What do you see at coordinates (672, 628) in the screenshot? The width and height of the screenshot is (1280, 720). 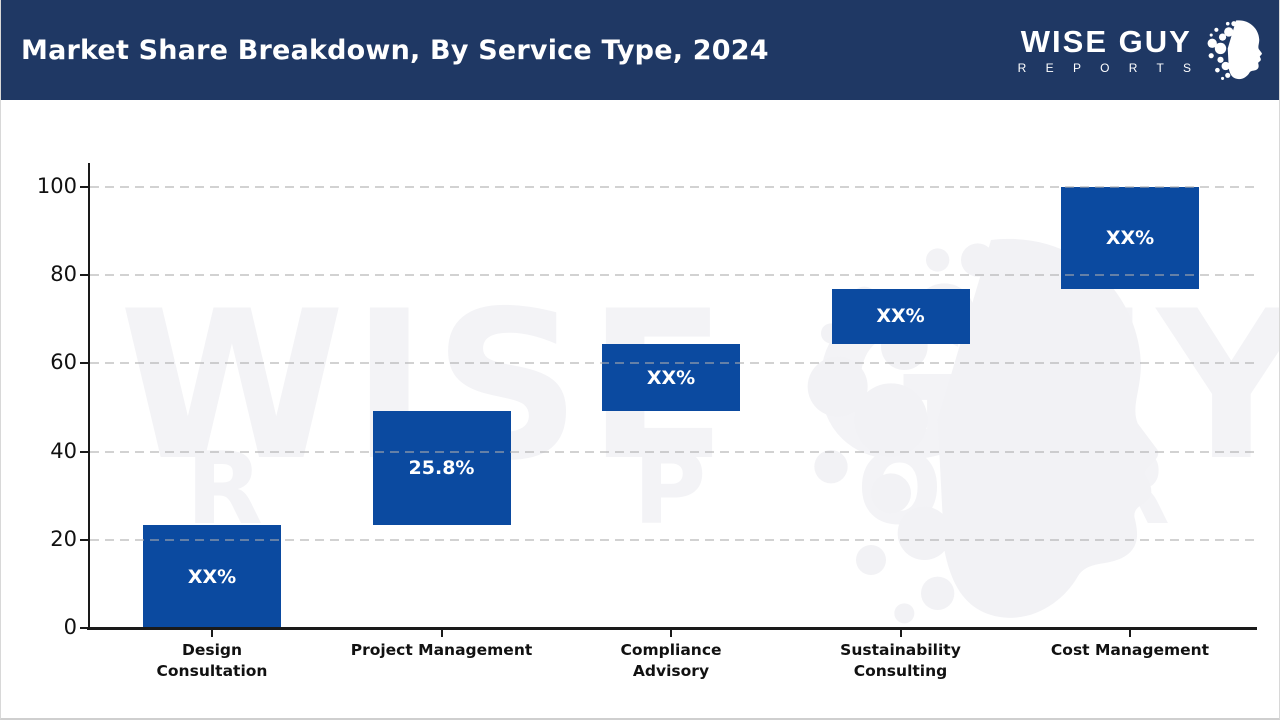 I see `x-axis-spine` at bounding box center [672, 628].